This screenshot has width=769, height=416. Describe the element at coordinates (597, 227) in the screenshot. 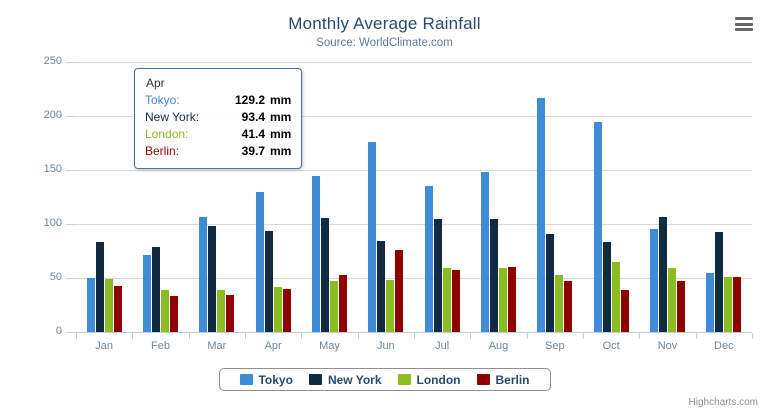

I see `bar-tokyo-oct` at that location.